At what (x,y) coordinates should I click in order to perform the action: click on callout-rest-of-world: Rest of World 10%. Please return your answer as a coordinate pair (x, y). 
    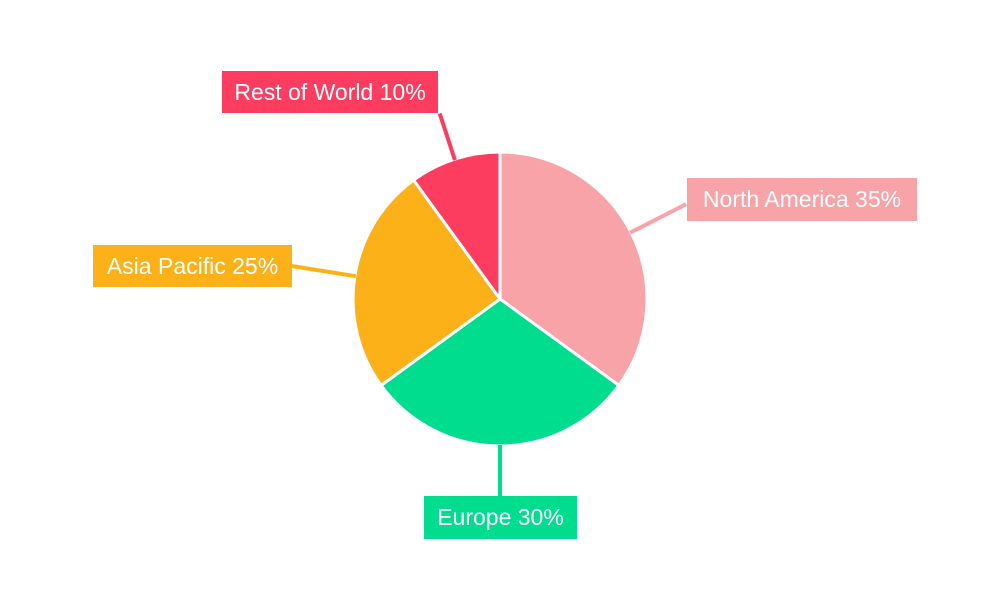
    Looking at the image, I should click on (330, 92).